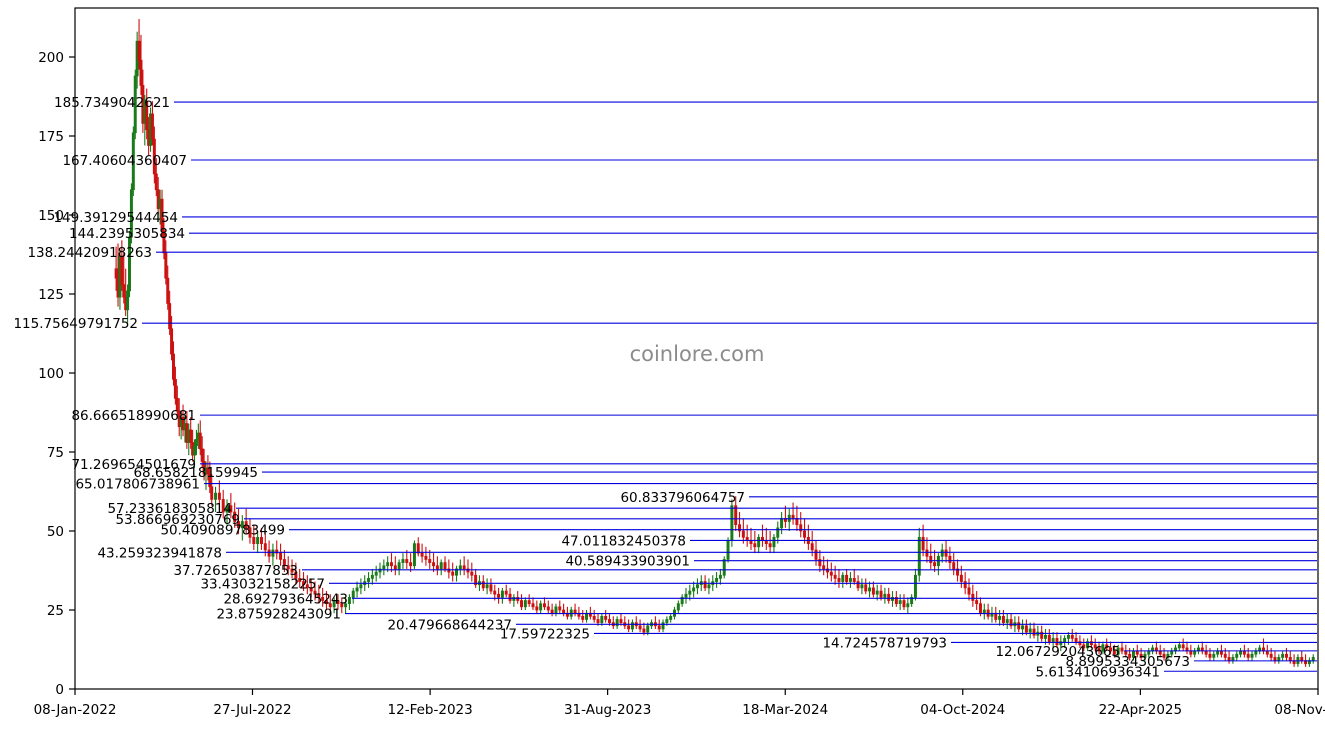  What do you see at coordinates (159, 553) in the screenshot?
I see `support-line-label-13: 43.259323941878` at bounding box center [159, 553].